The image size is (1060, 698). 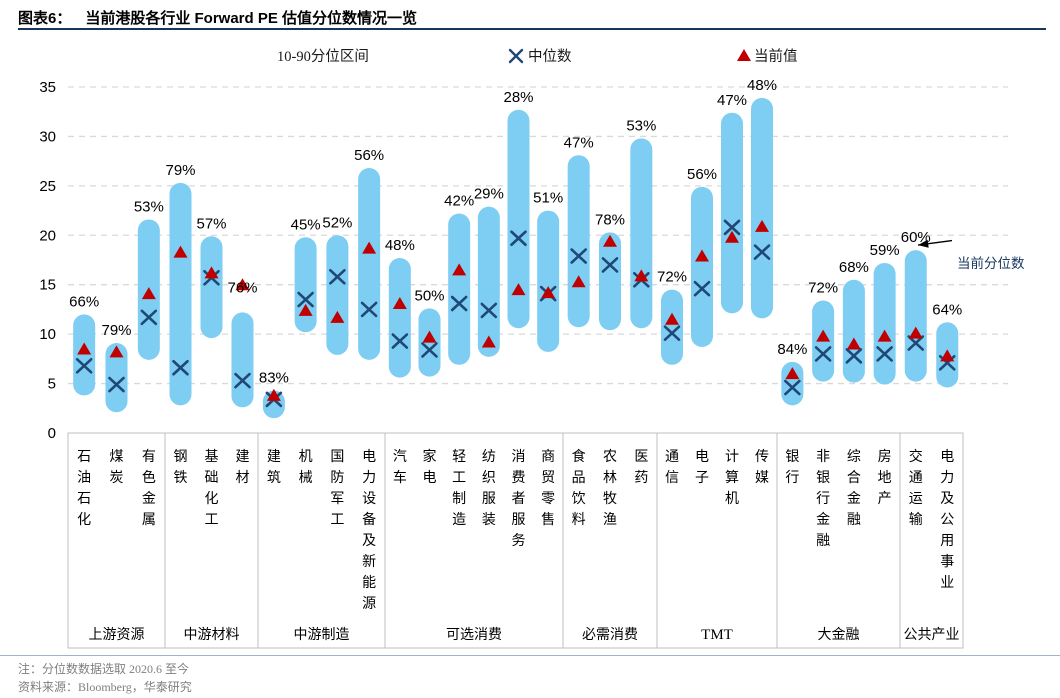 What do you see at coordinates (212, 478) in the screenshot?
I see `industry-label: 础` at bounding box center [212, 478].